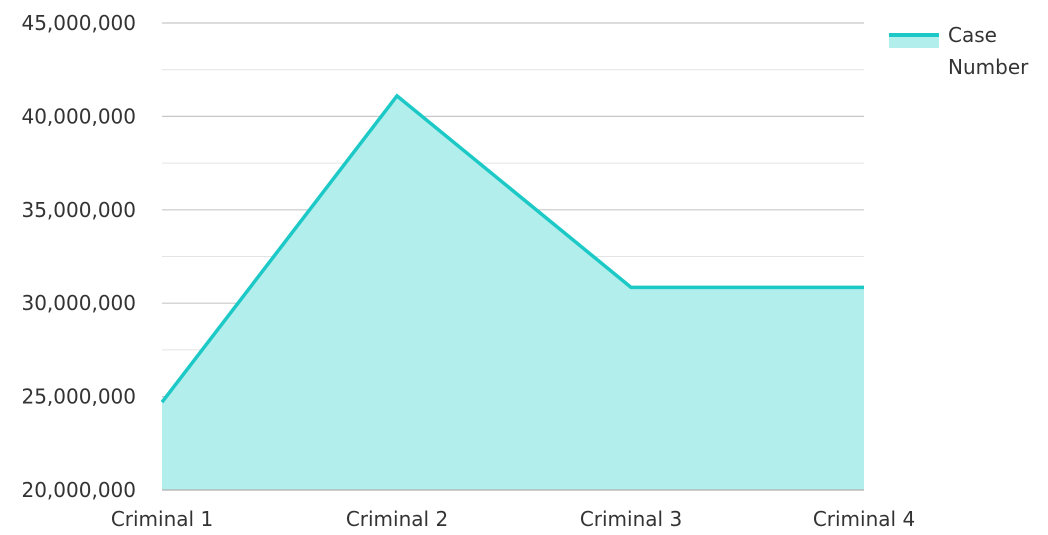  What do you see at coordinates (78, 303) in the screenshot?
I see `y-tick-label: 30,000,000` at bounding box center [78, 303].